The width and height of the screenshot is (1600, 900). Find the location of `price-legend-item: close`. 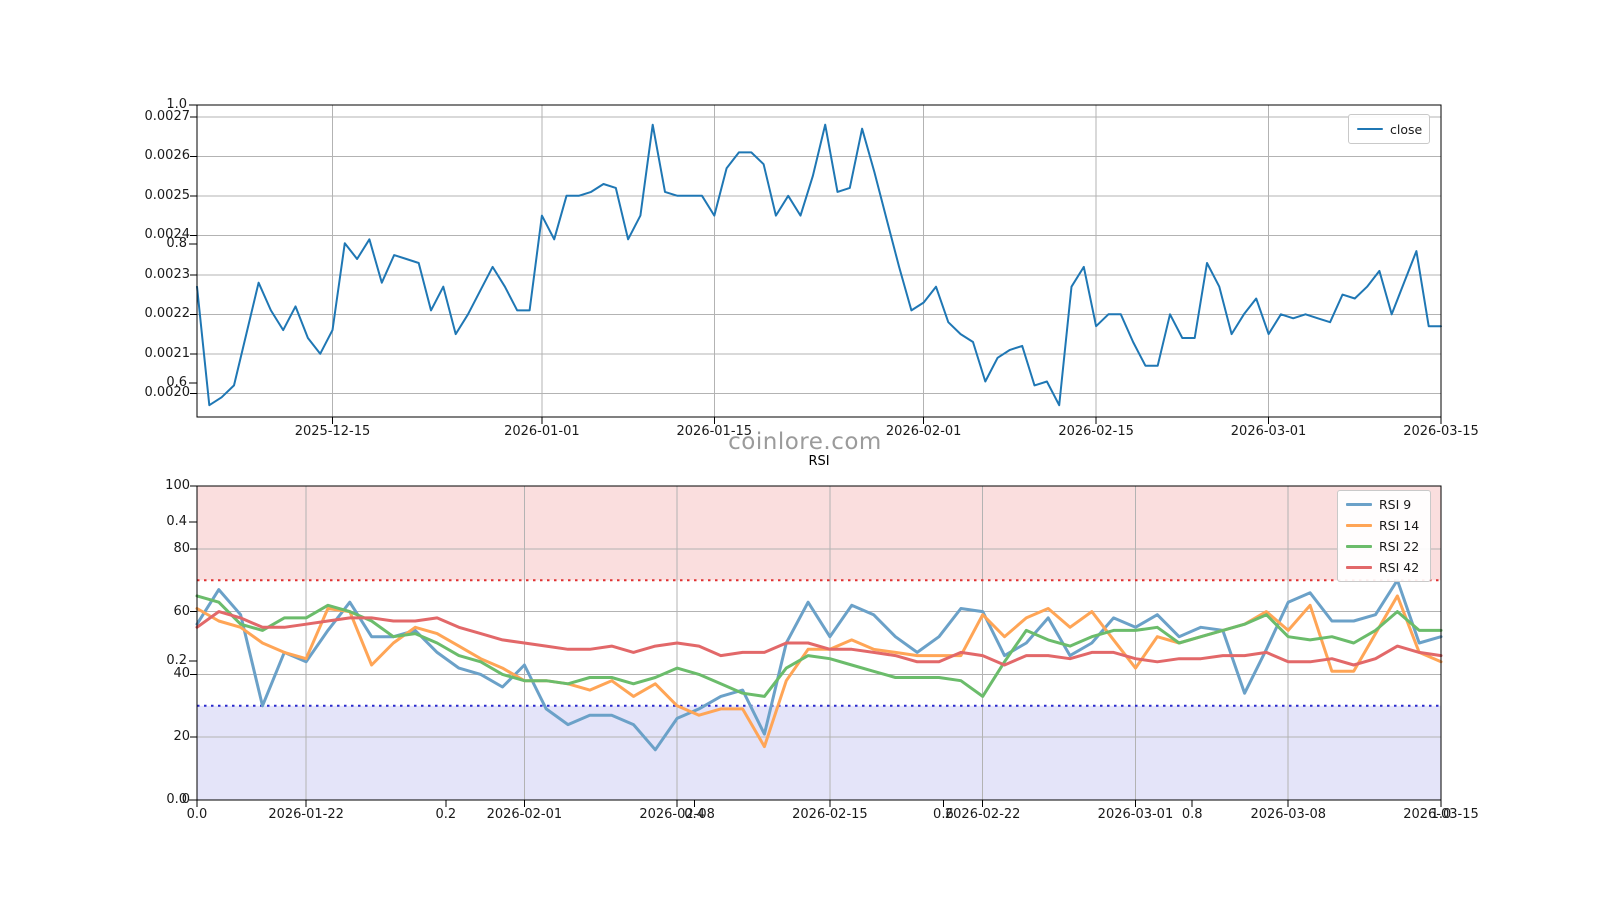

price-legend-item: close is located at coordinates (1390, 129).